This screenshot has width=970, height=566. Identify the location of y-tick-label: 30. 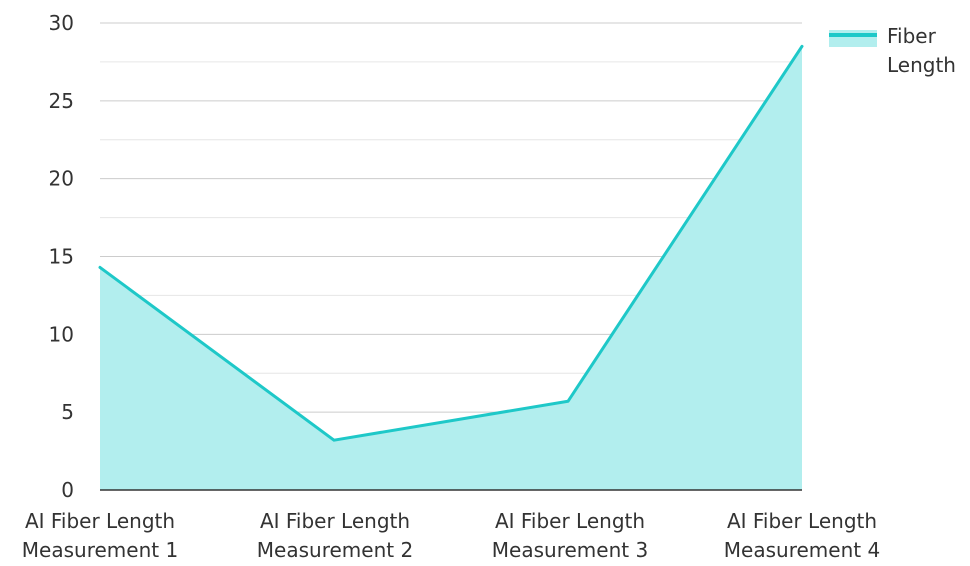
(61, 23).